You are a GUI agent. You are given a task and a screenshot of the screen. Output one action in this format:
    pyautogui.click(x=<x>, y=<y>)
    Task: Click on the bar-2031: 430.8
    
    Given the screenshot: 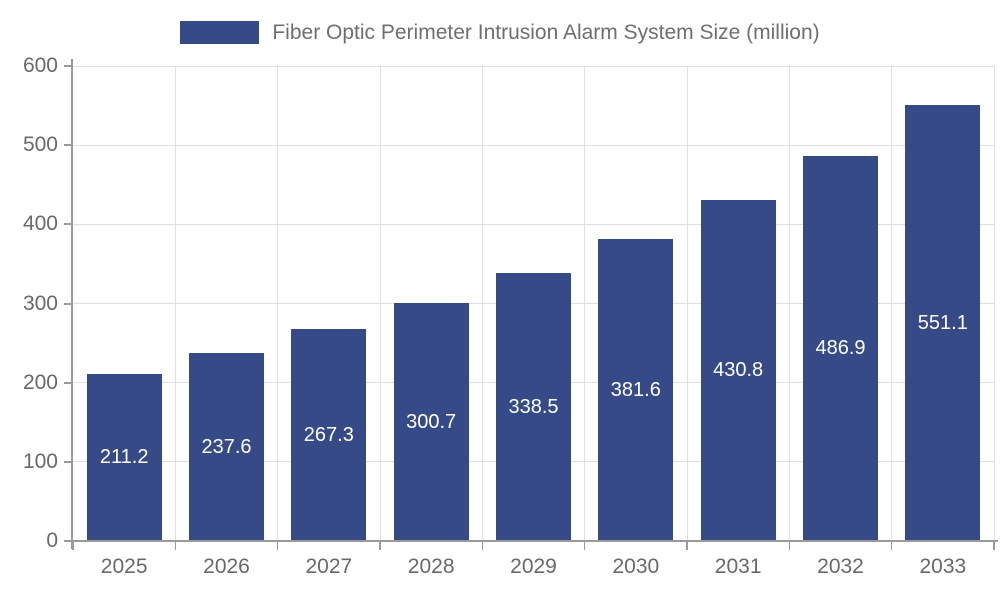 What is the action you would take?
    pyautogui.click(x=738, y=370)
    